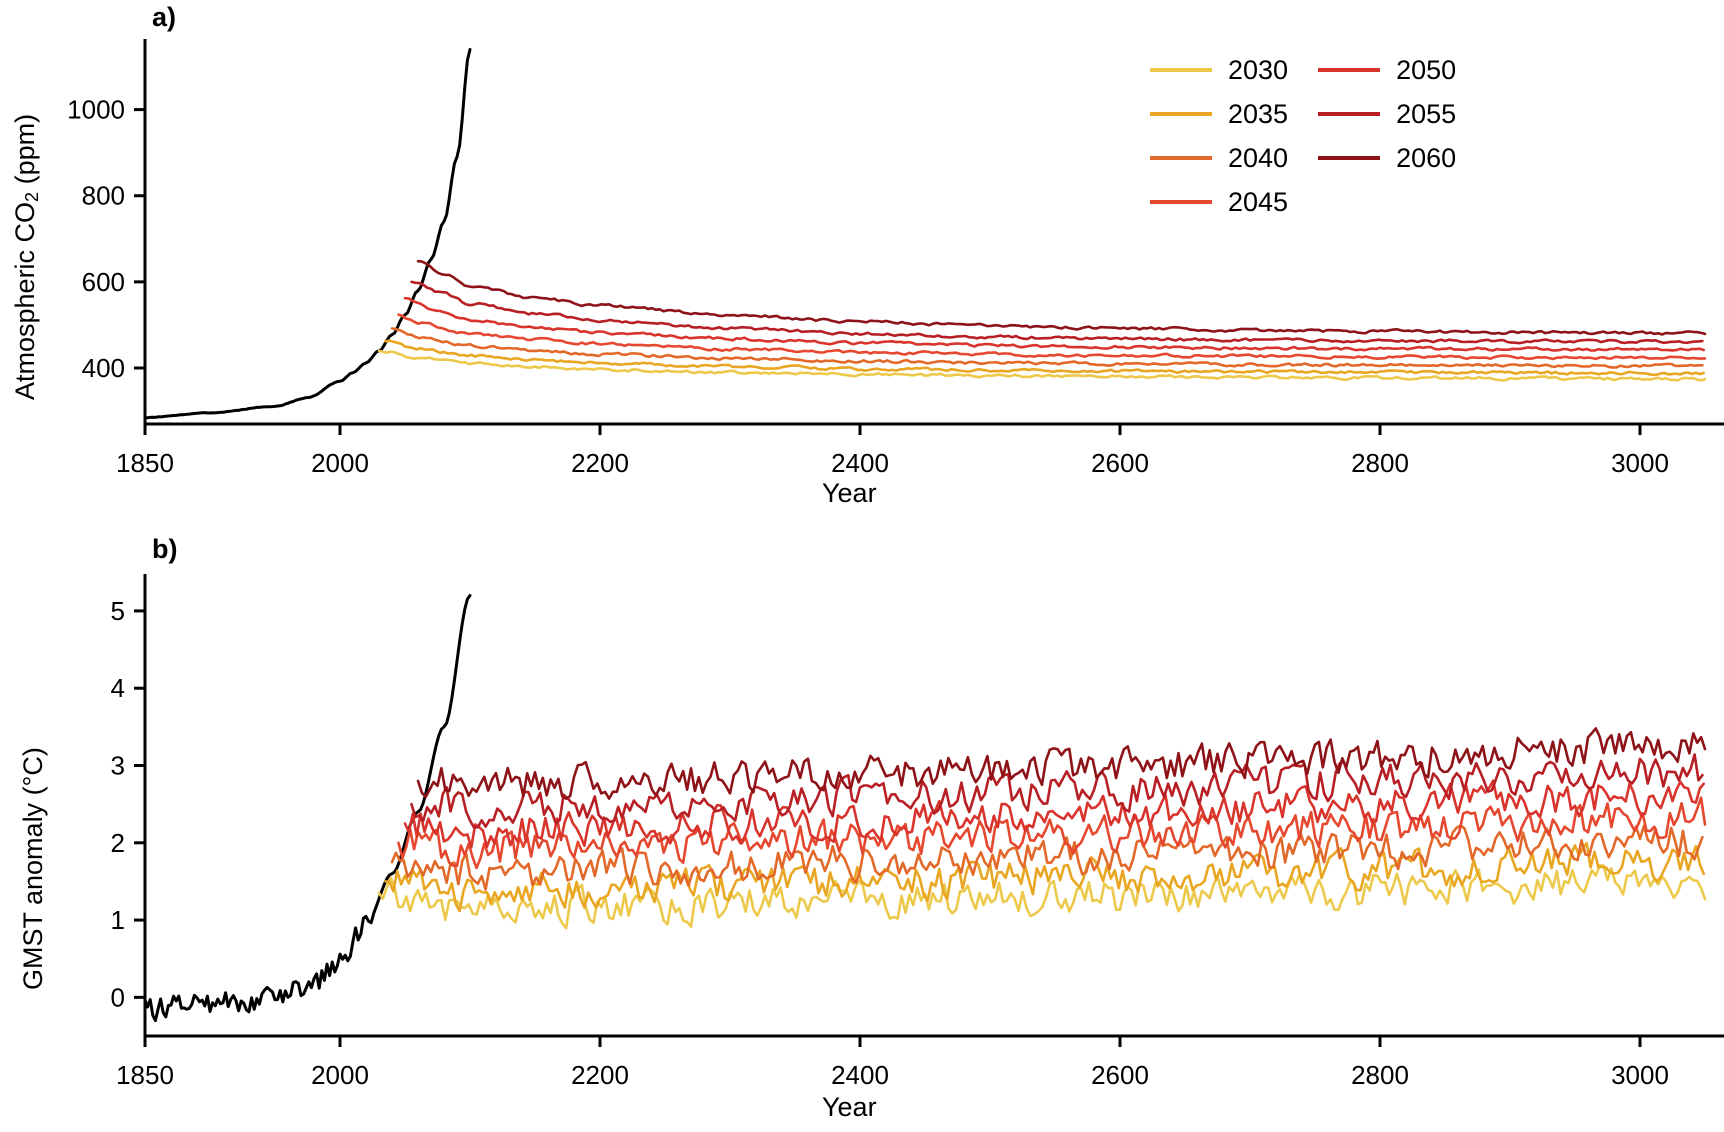  I want to click on legend-label-2055: 2055, so click(1426, 113).